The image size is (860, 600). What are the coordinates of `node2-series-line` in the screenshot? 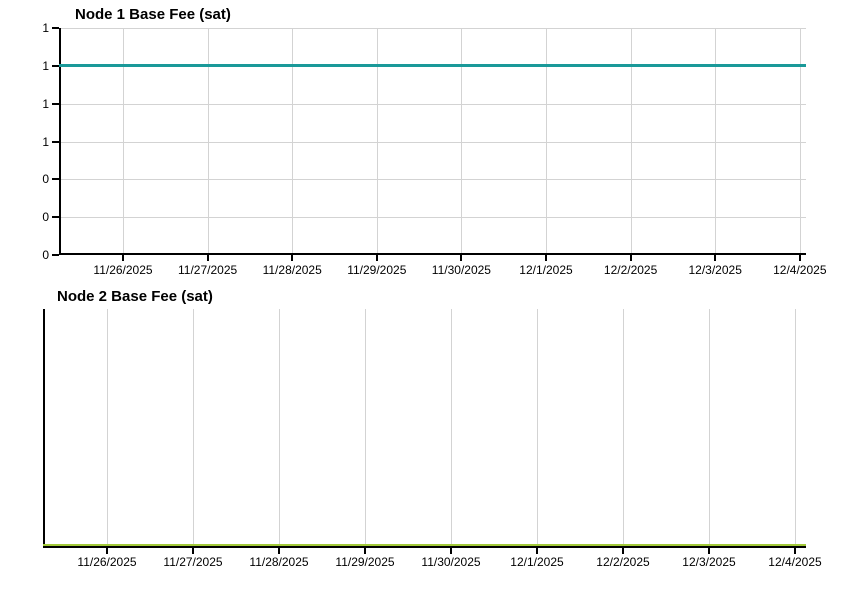 It's located at (424, 545).